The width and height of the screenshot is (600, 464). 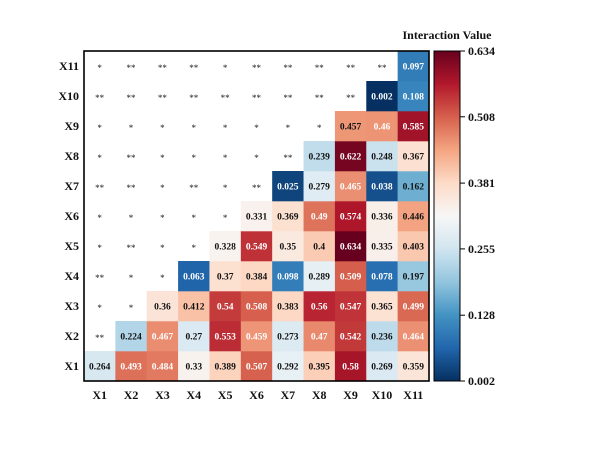 I want to click on cell-value-label: 0.4, so click(x=319, y=248).